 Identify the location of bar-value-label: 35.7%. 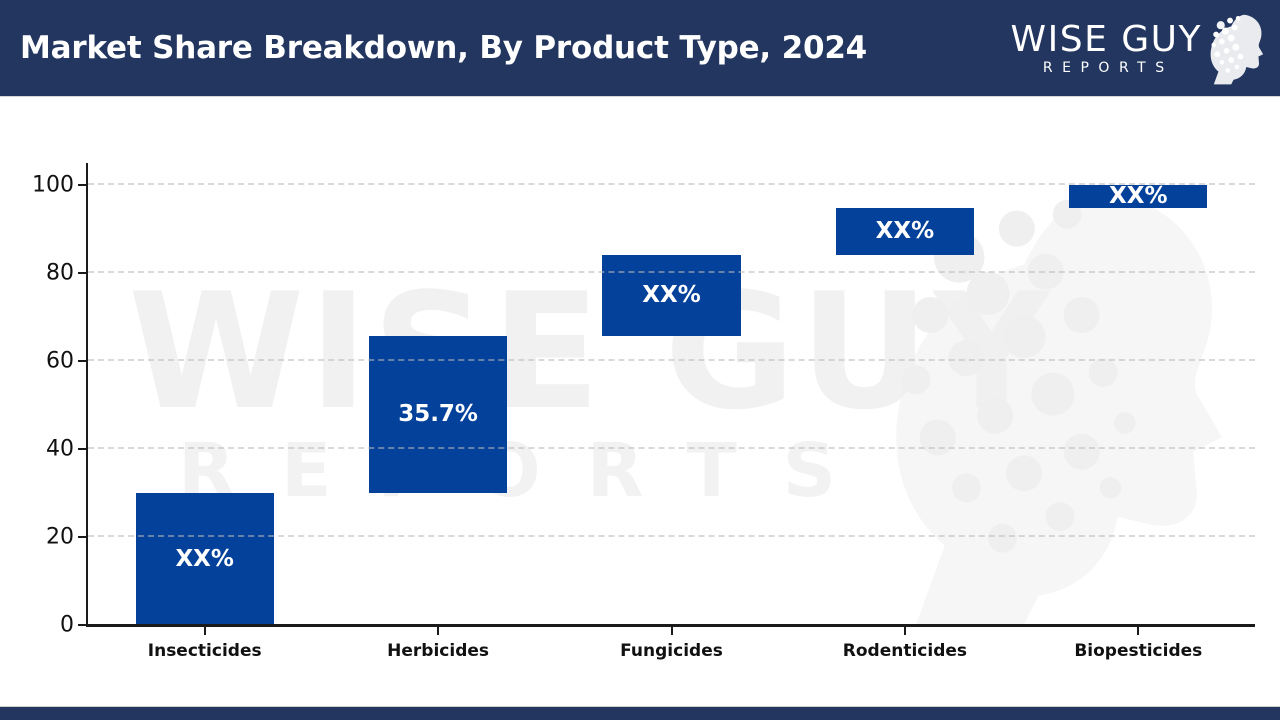
(438, 414).